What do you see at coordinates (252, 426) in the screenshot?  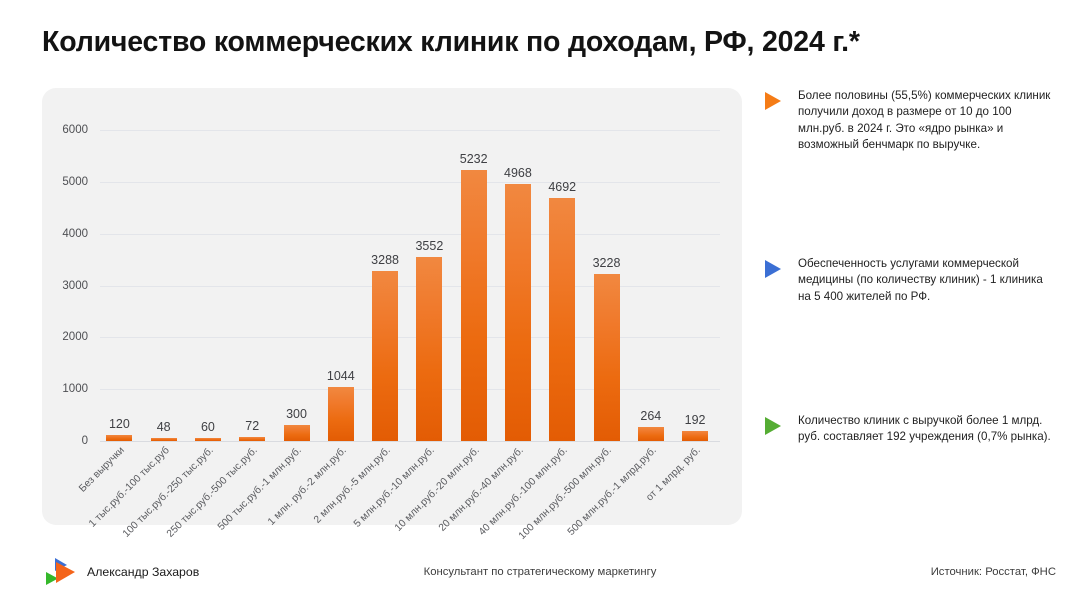 I see `bar-value-label: 72` at bounding box center [252, 426].